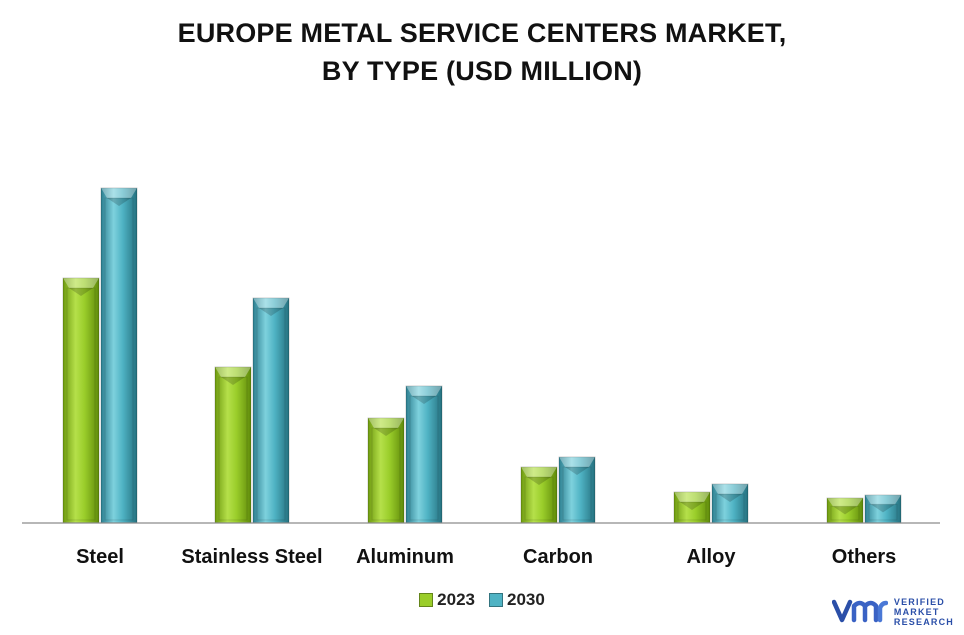 The width and height of the screenshot is (964, 635). Describe the element at coordinates (526, 599) in the screenshot. I see `legend-label-2030: 2030` at that location.